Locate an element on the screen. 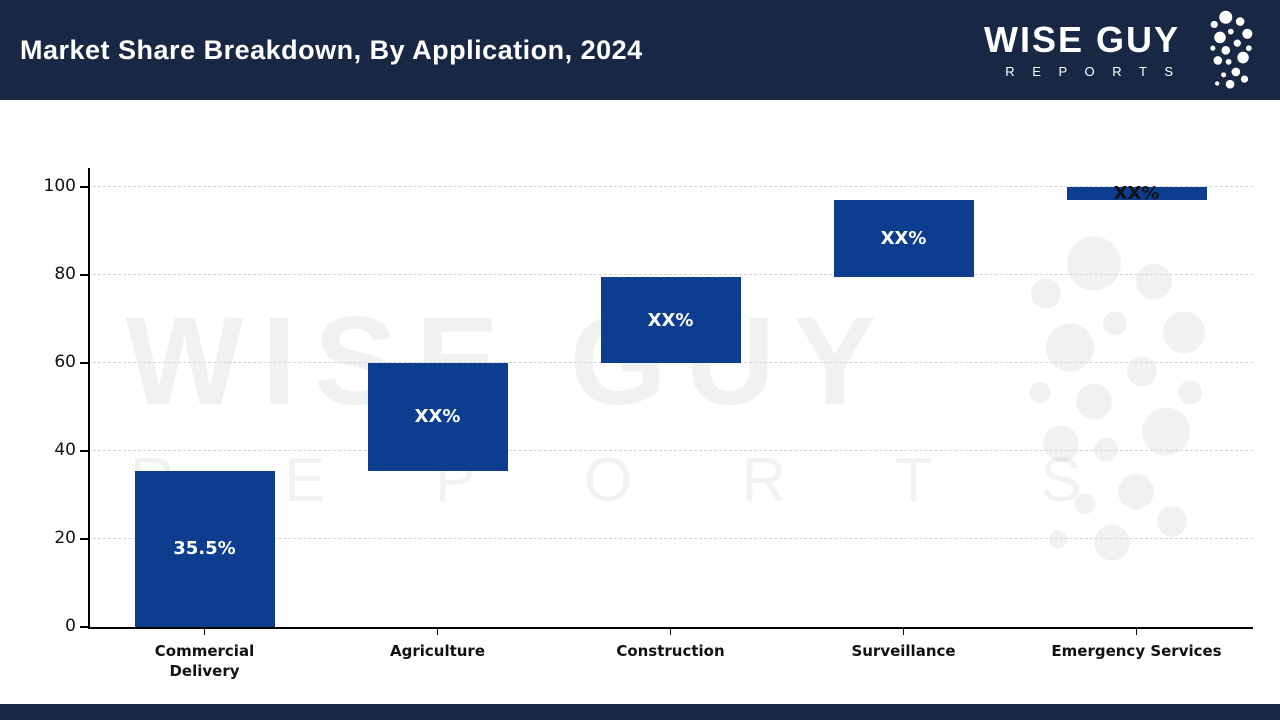 This screenshot has width=1280, height=720. brand-text: WISE GUY R E P O R T S is located at coordinates (1081, 48).